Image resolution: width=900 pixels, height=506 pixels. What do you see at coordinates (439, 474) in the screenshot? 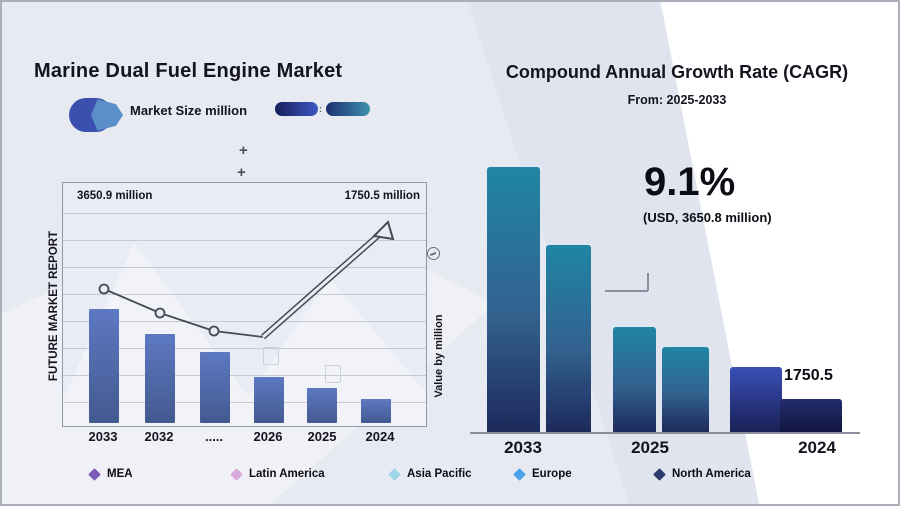
I see `legend-label: Asia Pacific` at bounding box center [439, 474].